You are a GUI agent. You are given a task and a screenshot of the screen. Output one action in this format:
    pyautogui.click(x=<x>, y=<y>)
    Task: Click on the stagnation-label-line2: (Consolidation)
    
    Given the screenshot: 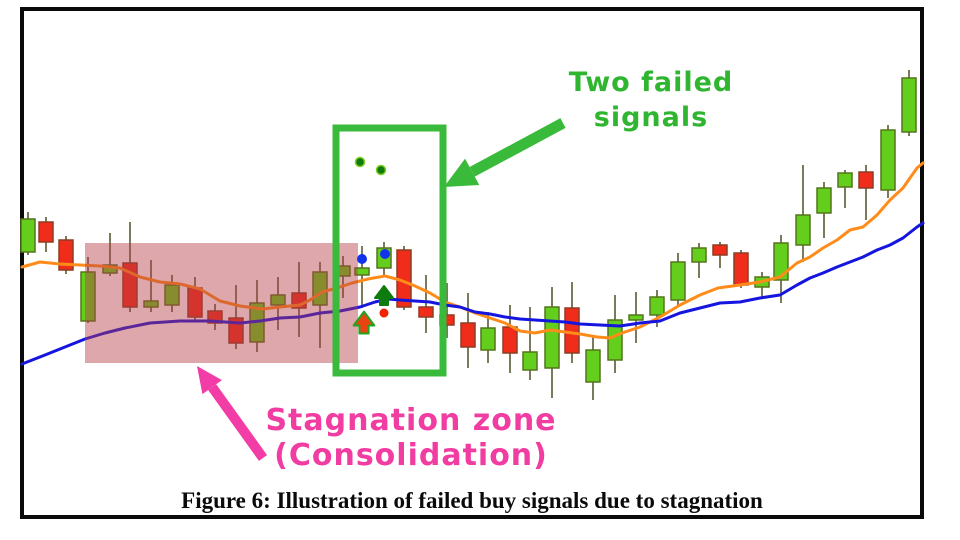 What is the action you would take?
    pyautogui.click(x=411, y=456)
    